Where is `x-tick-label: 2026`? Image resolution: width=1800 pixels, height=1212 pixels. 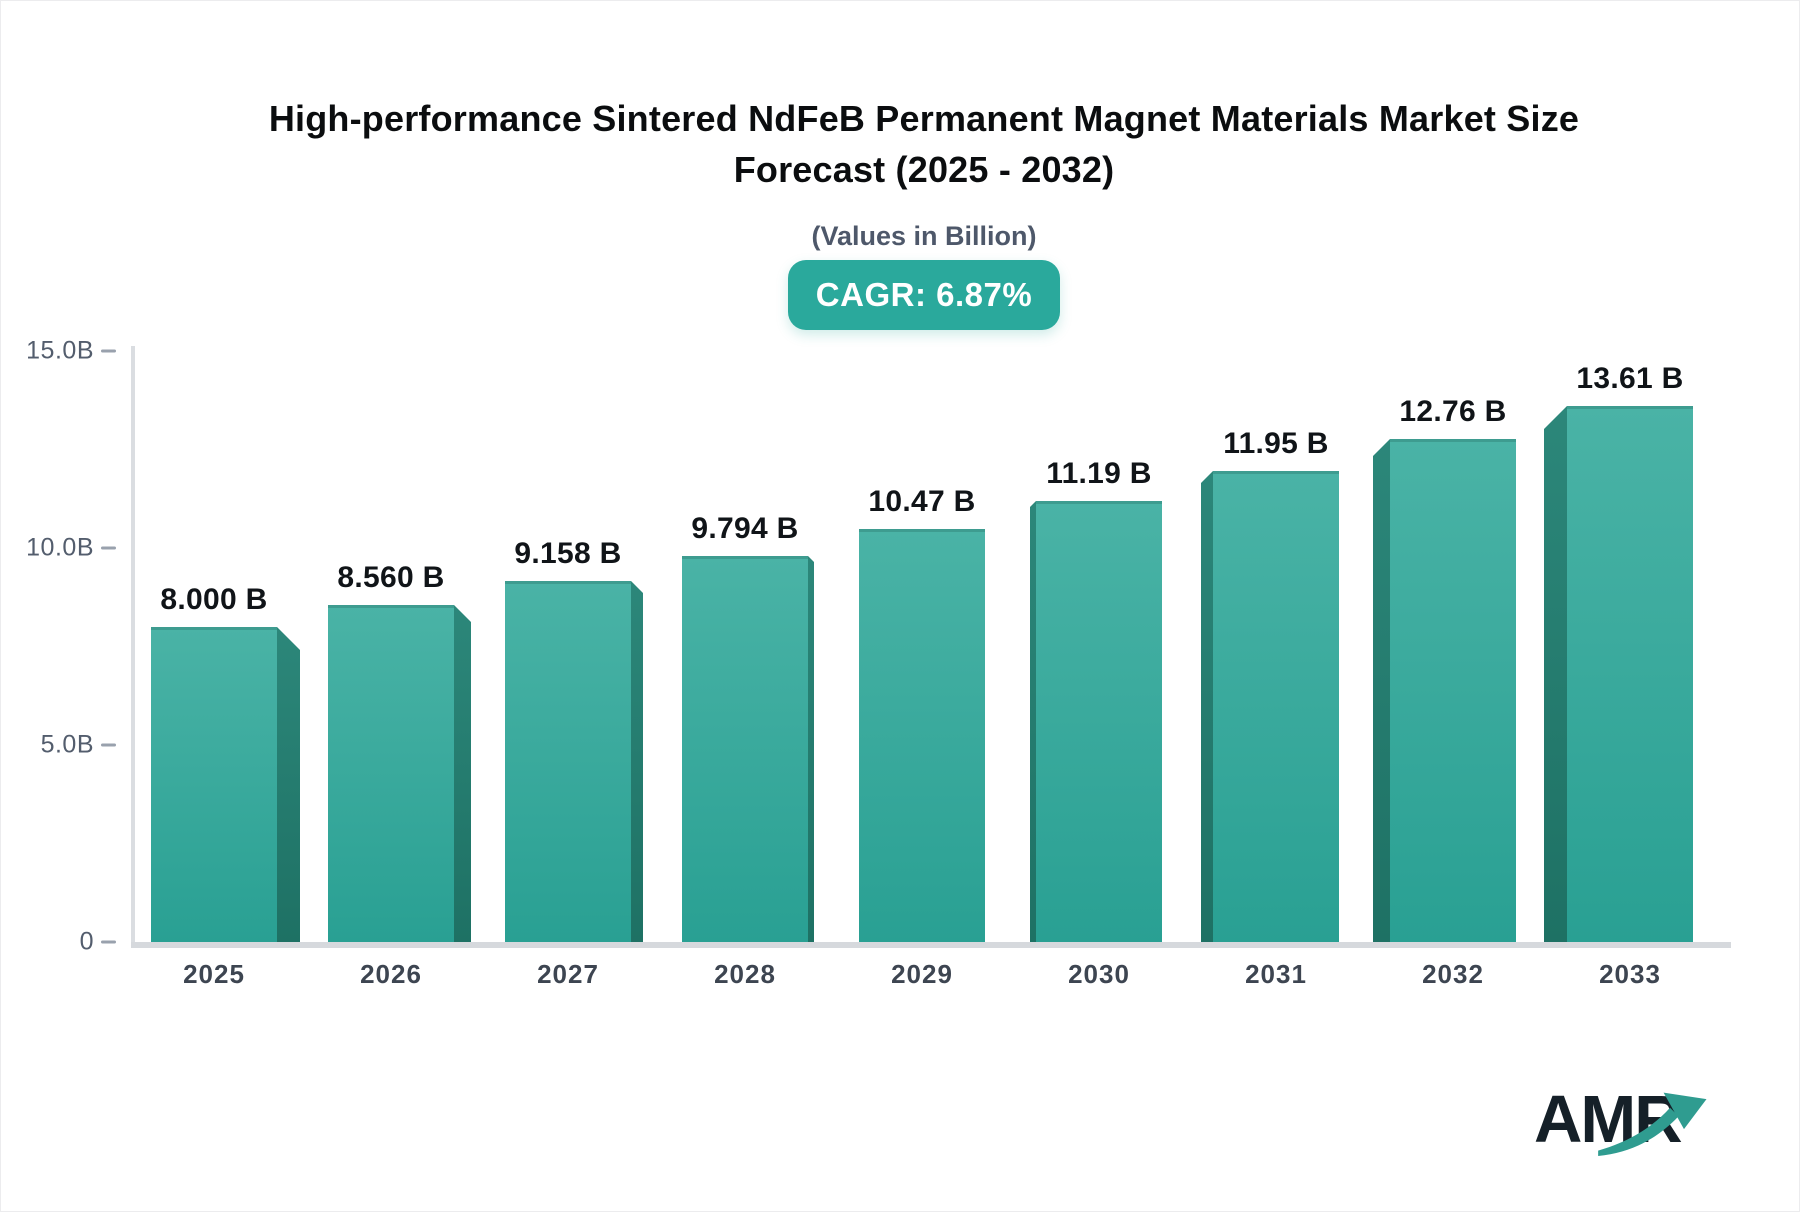 x-tick-label: 2026 is located at coordinates (391, 974).